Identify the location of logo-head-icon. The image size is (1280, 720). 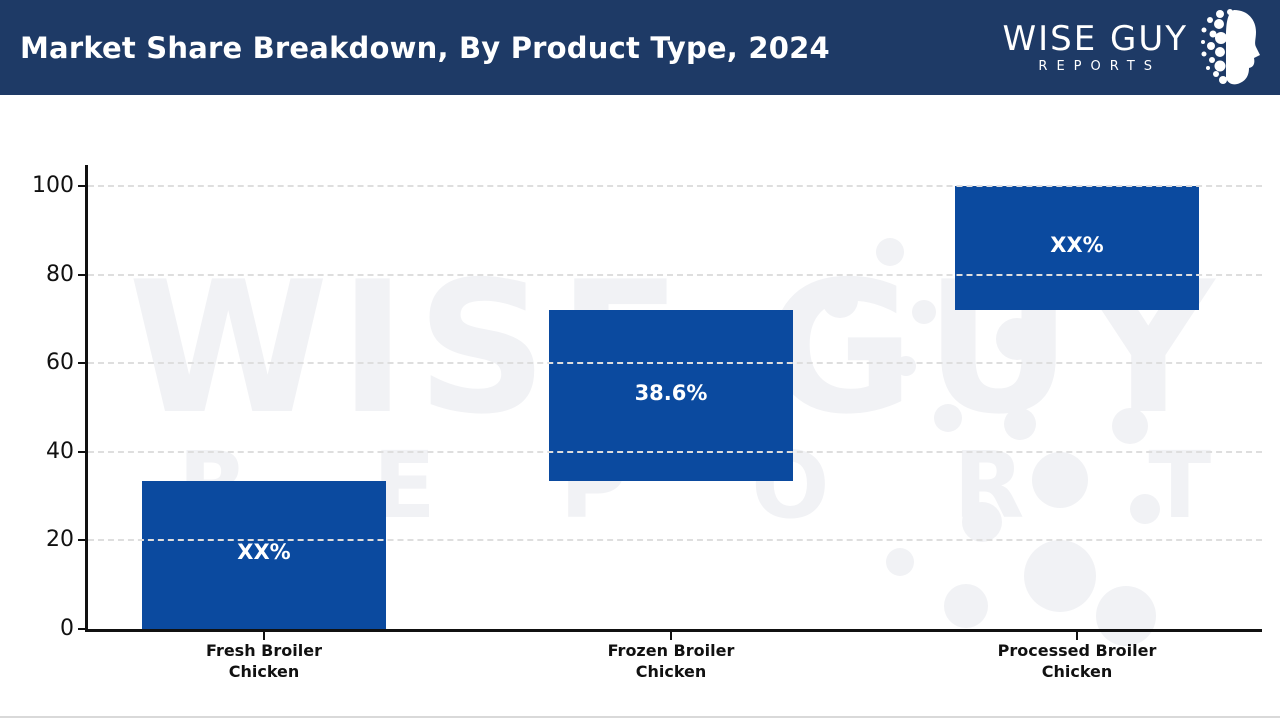
(1230, 46).